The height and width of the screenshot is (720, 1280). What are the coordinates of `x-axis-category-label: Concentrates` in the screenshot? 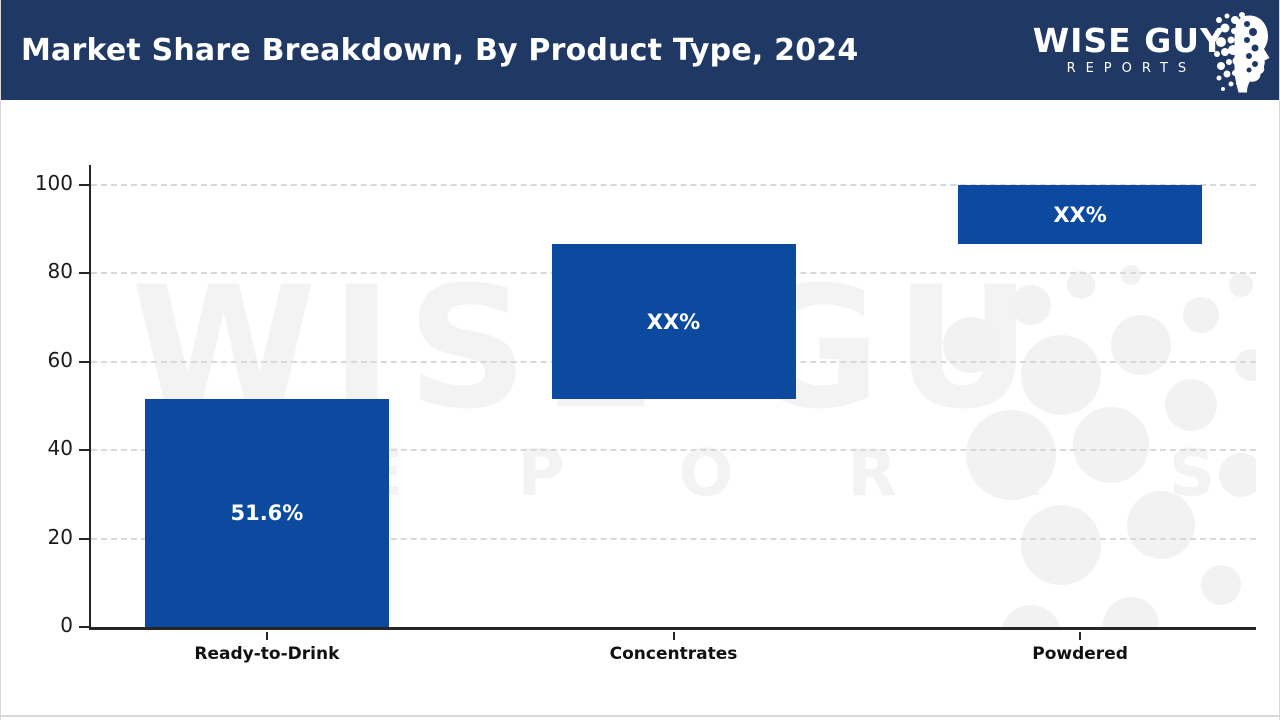 It's located at (673, 654).